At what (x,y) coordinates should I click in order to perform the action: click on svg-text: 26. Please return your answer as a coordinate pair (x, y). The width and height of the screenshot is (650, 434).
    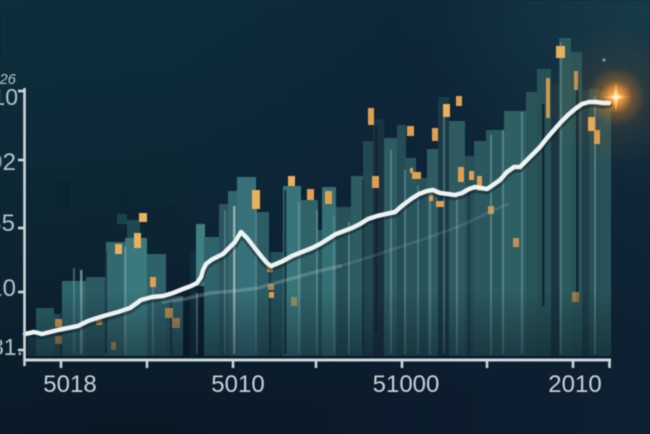
    Looking at the image, I should click on (8, 79).